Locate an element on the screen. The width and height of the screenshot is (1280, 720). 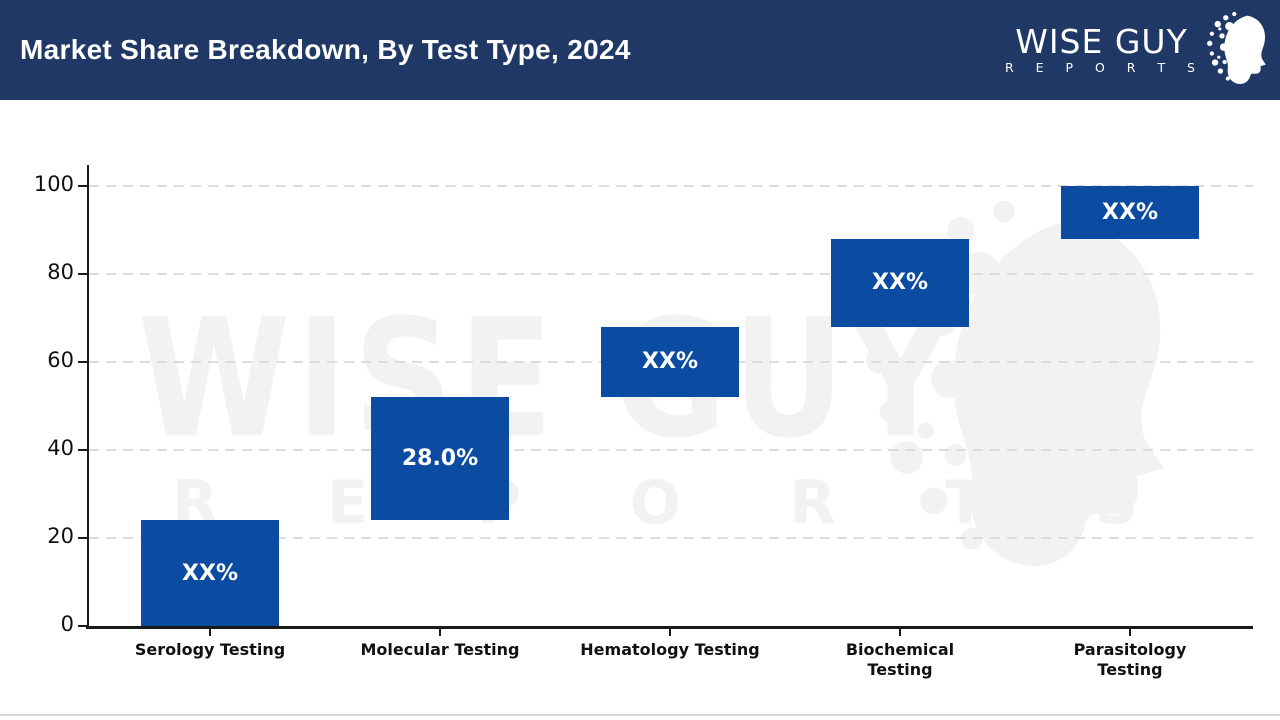
wise-guy-reports-logo: WISE GUY R E P O R T S is located at coordinates (1134, 50).